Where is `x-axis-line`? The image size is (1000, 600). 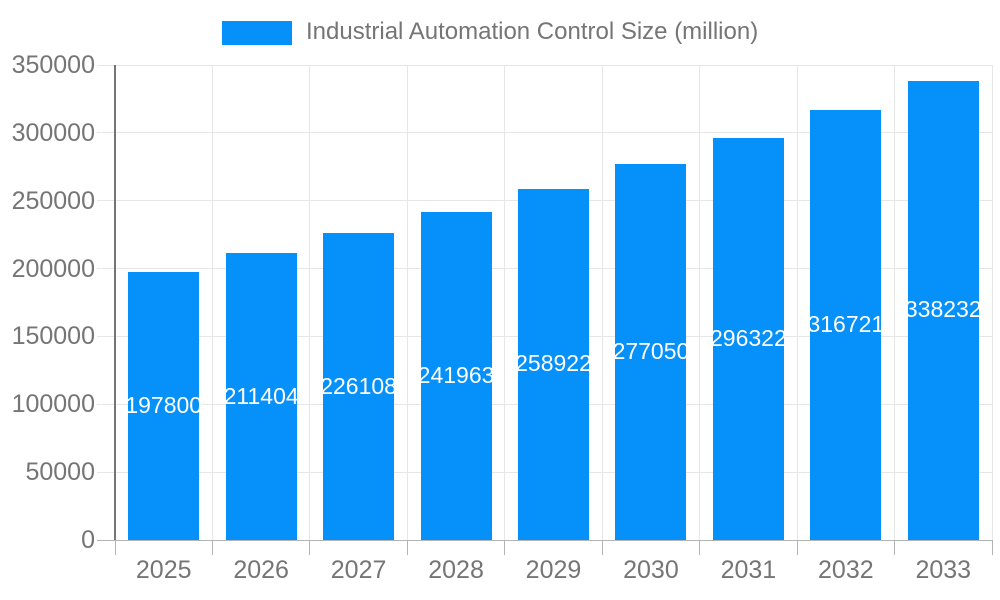 x-axis-line is located at coordinates (553, 540).